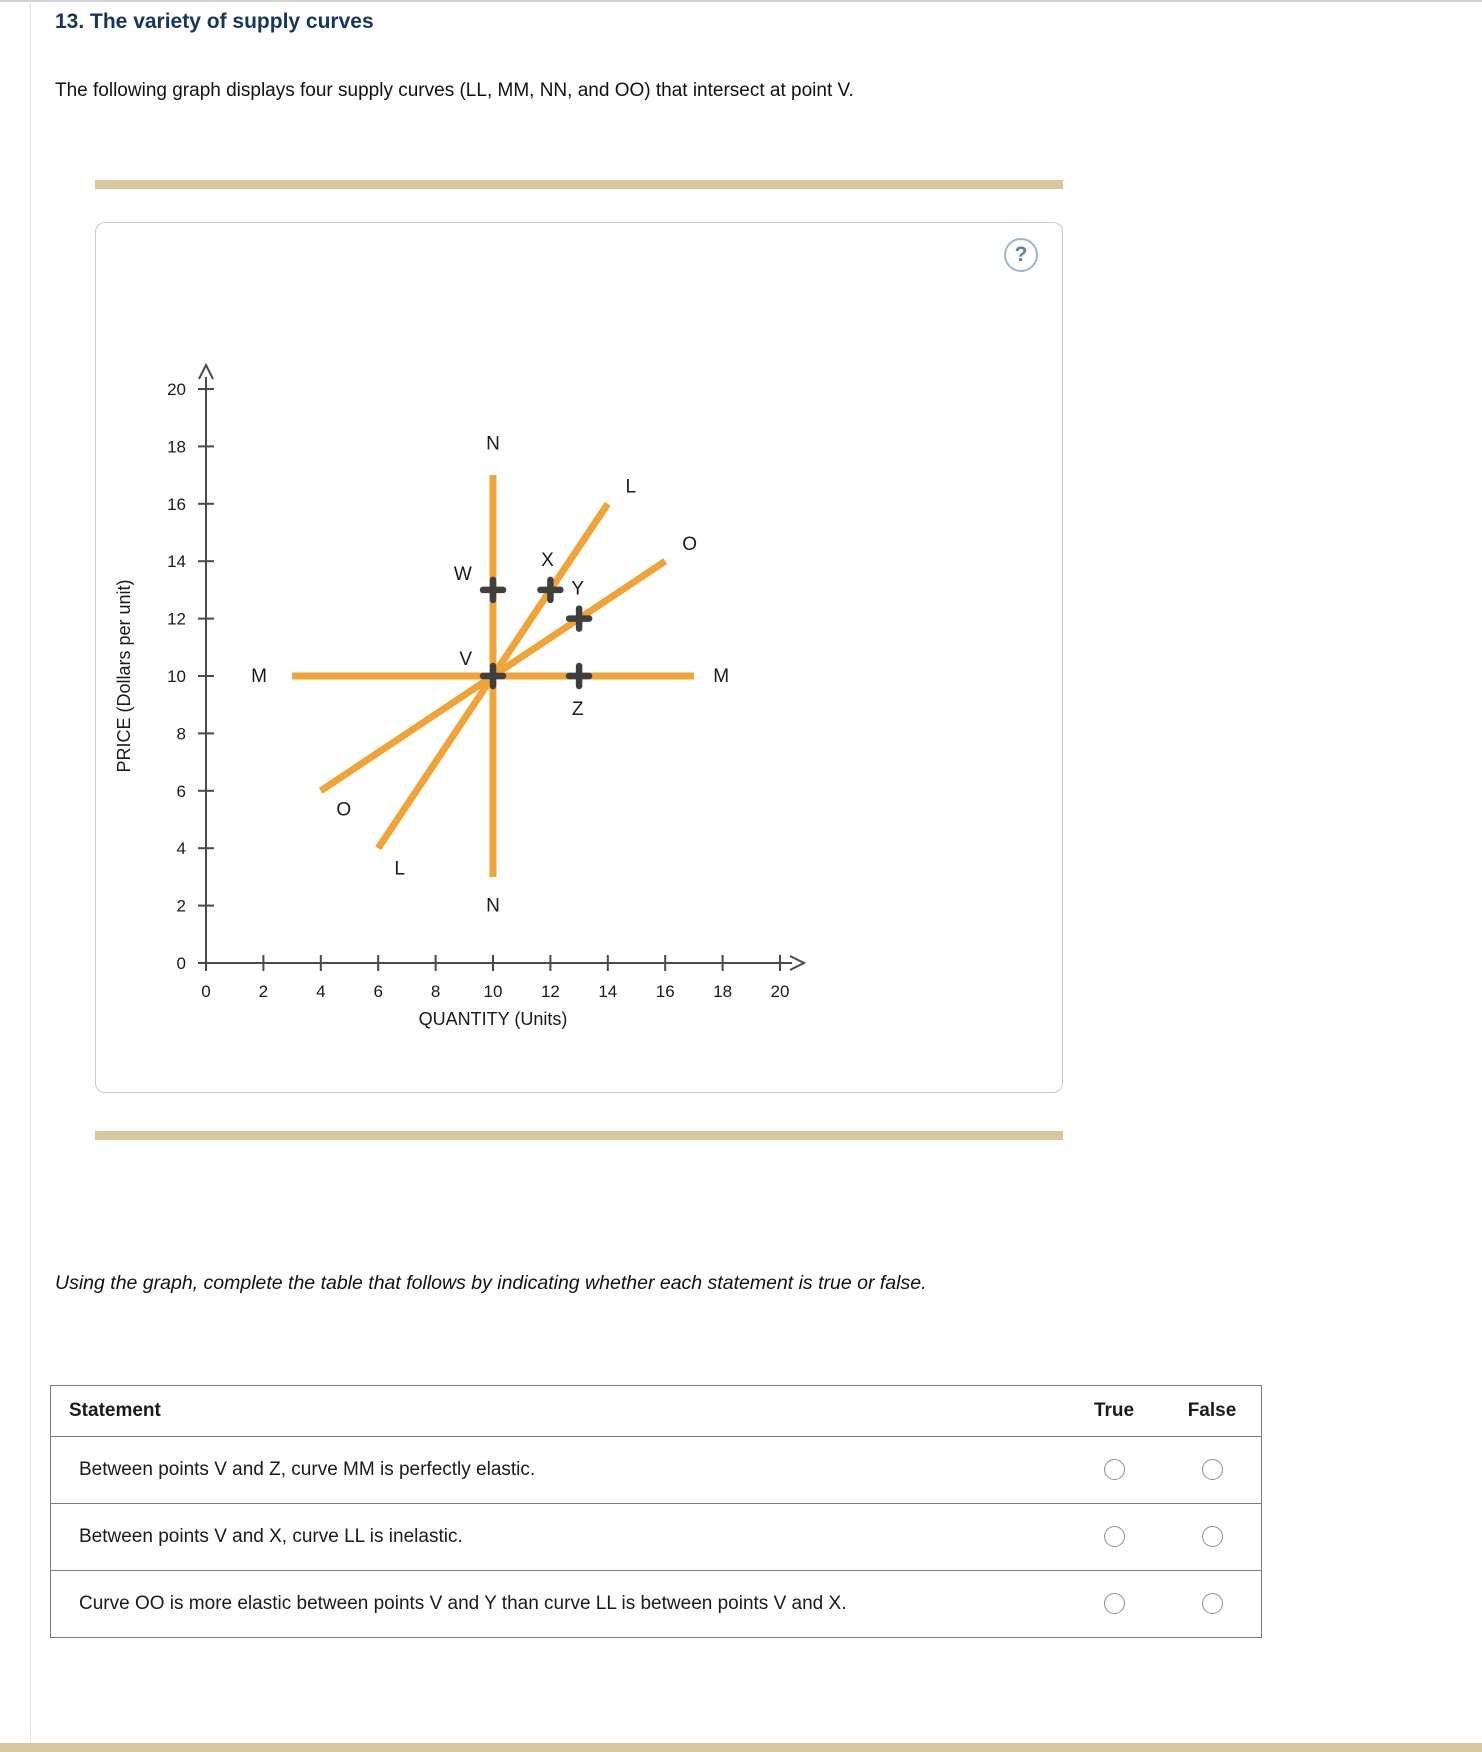 Image resolution: width=1482 pixels, height=1752 pixels. Describe the element at coordinates (463, 574) in the screenshot. I see `svg-text: W` at that location.